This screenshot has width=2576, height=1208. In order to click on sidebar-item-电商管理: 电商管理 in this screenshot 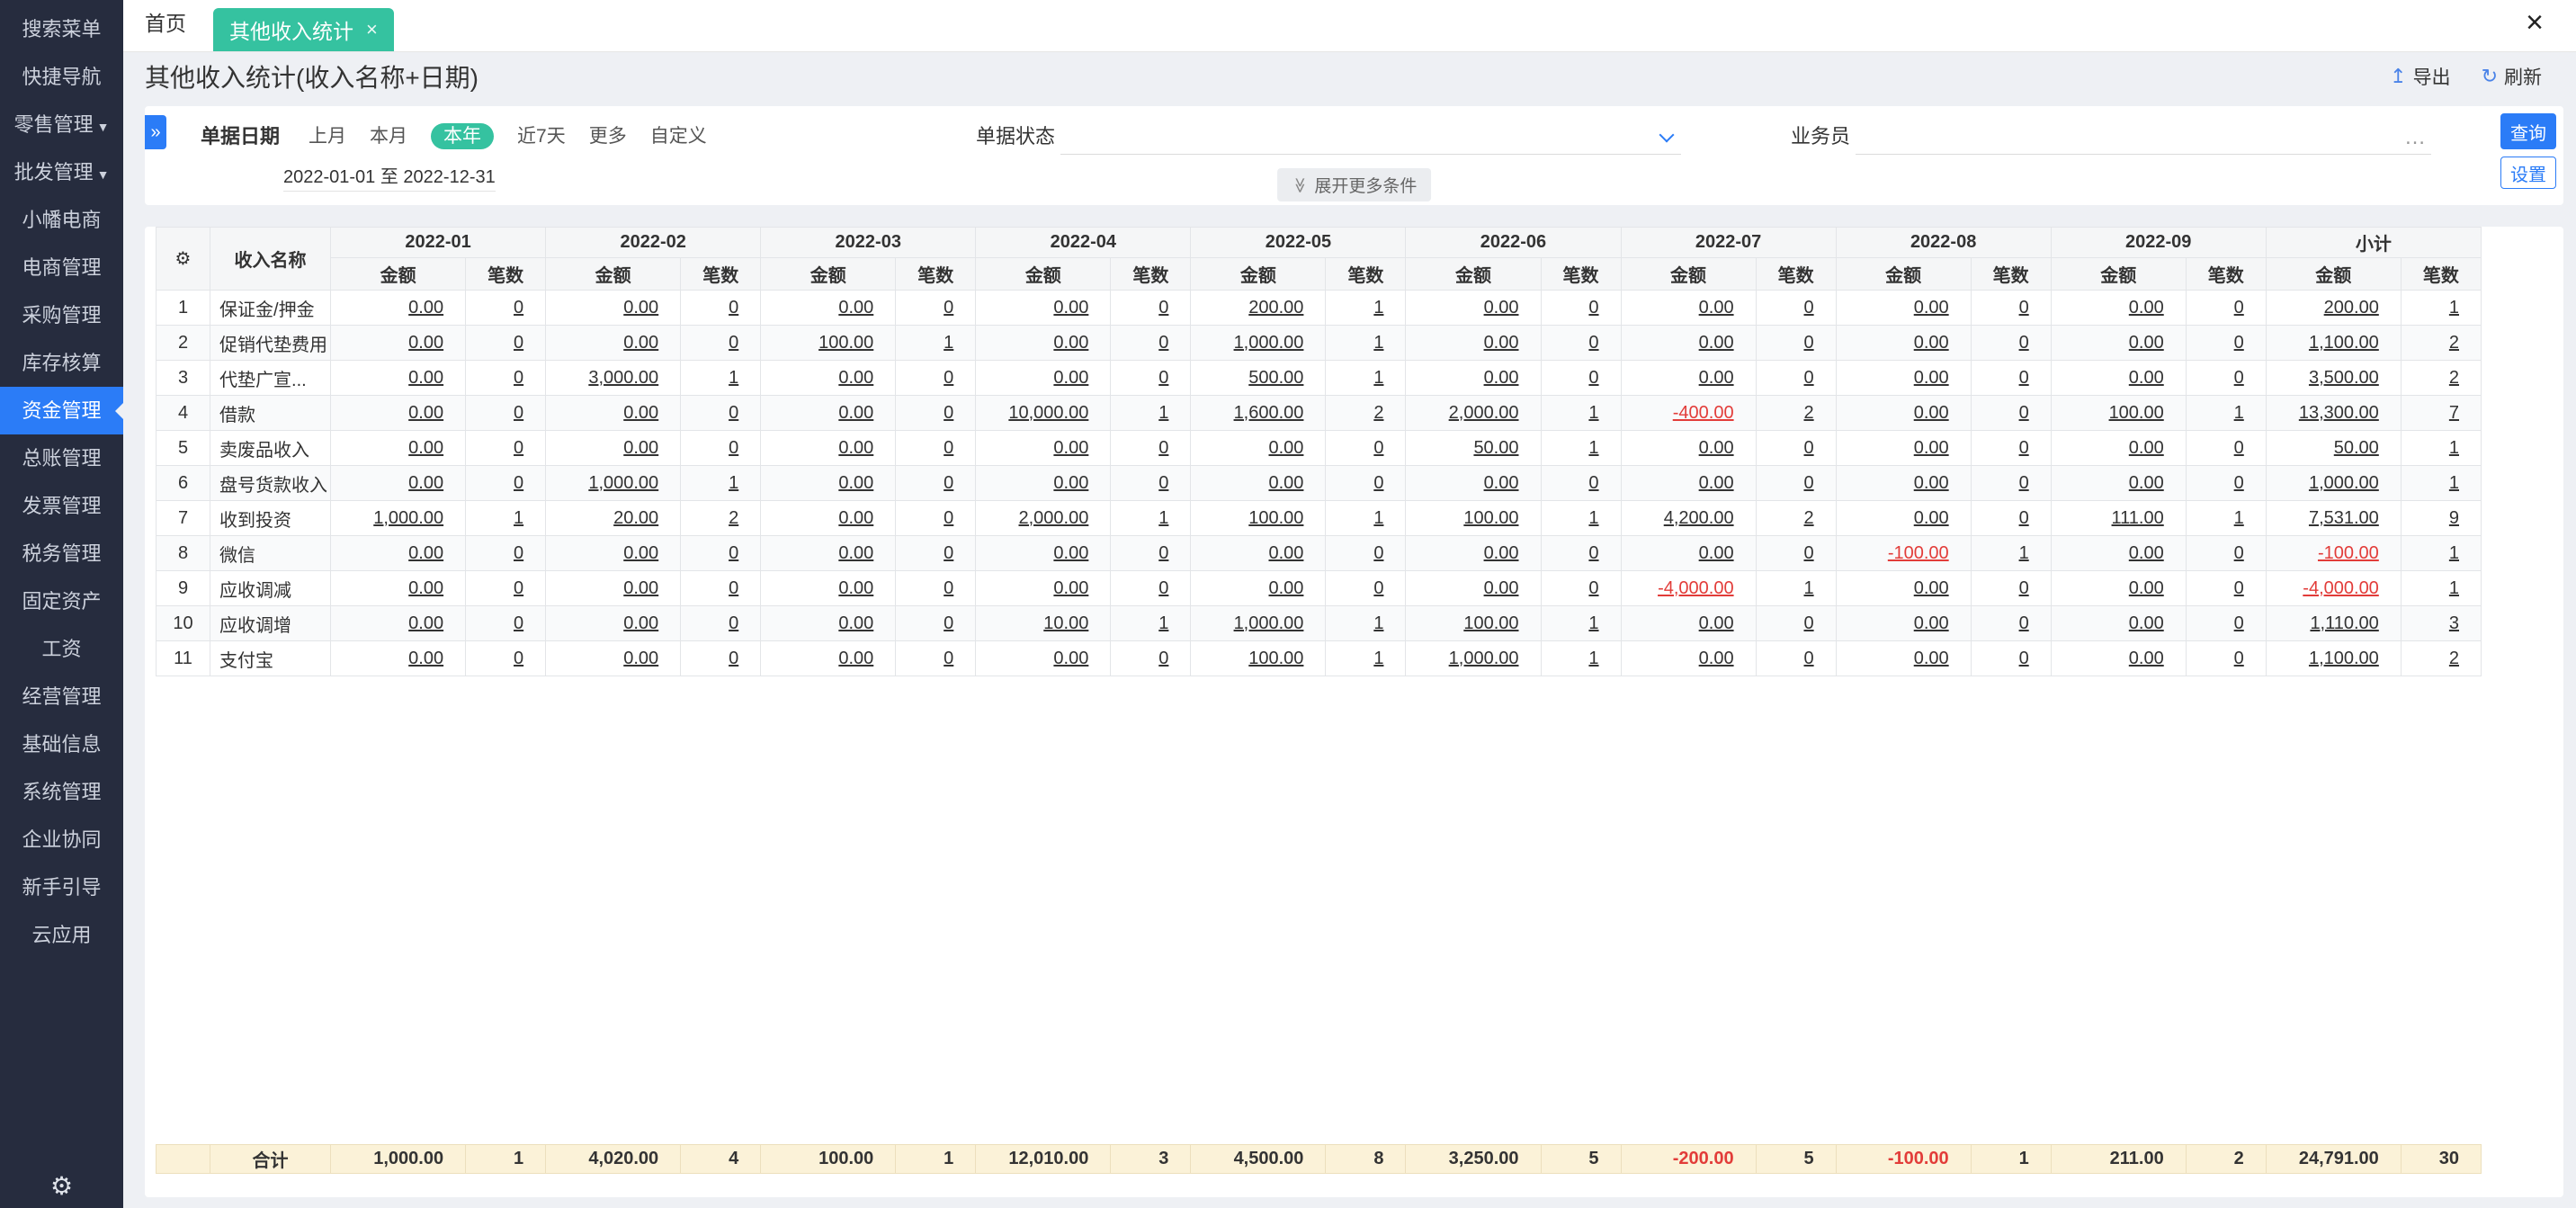, I will do `click(61, 267)`.